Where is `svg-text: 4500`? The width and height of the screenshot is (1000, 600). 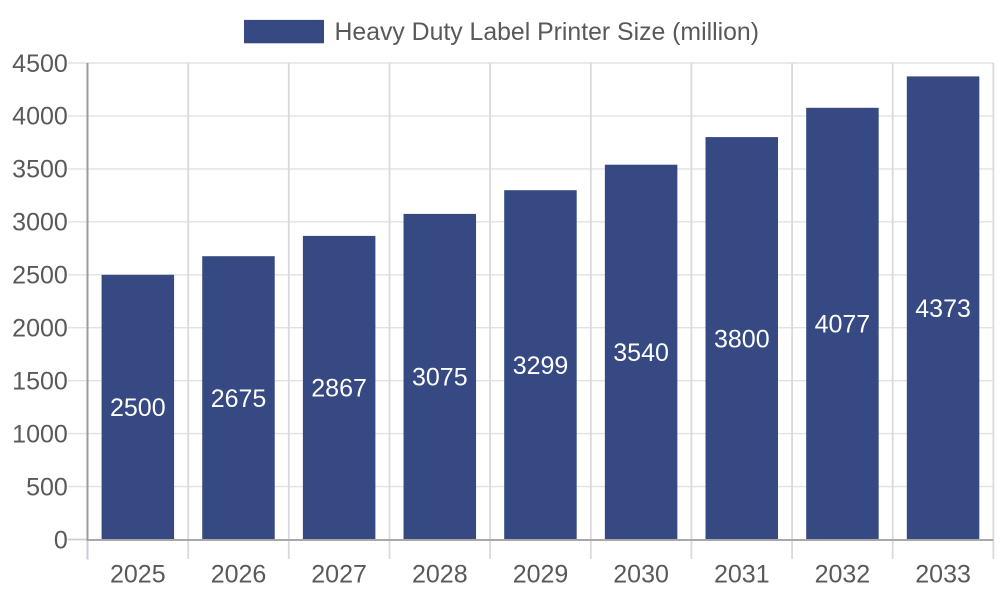
svg-text: 4500 is located at coordinates (40, 64).